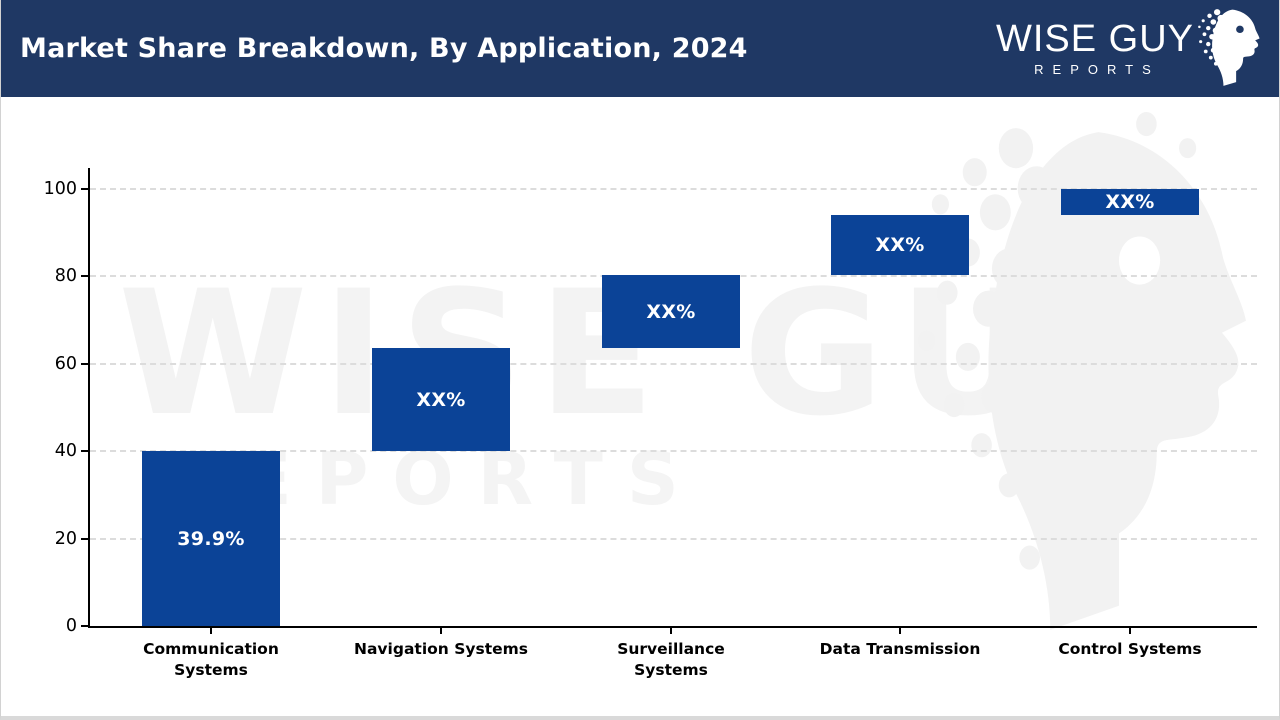 The image size is (1280, 720). I want to click on x-axis, so click(672, 627).